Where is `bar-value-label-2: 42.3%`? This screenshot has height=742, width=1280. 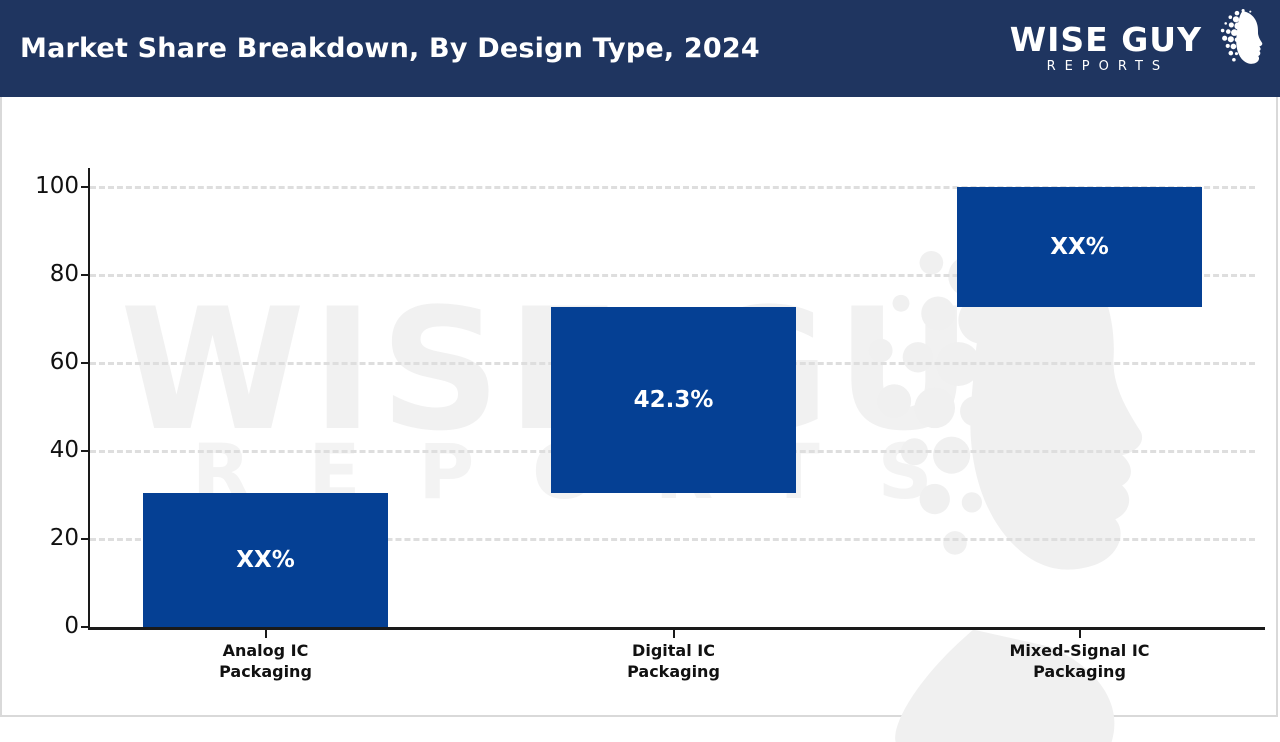
bar-value-label-2: 42.3% is located at coordinates (673, 400).